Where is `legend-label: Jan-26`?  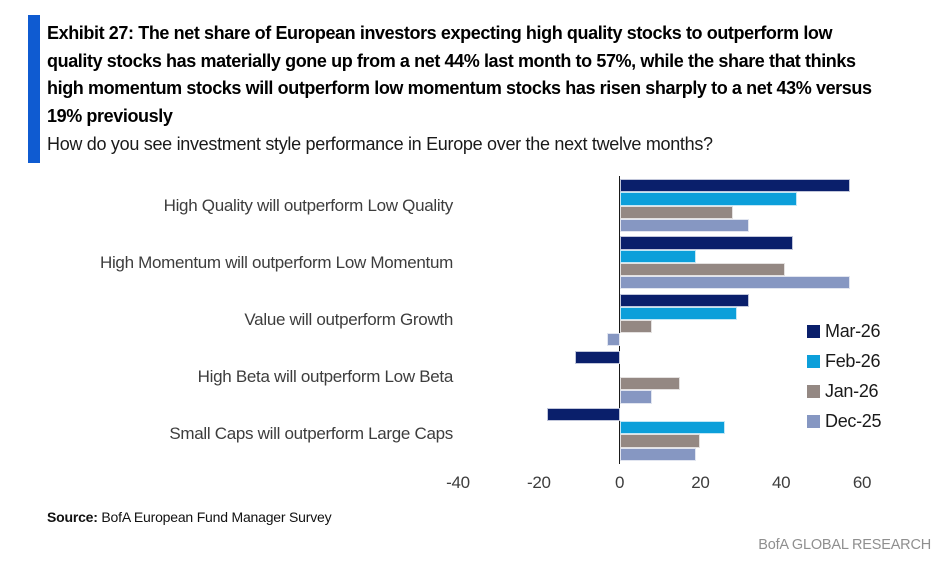
legend-label: Jan-26 is located at coordinates (852, 390).